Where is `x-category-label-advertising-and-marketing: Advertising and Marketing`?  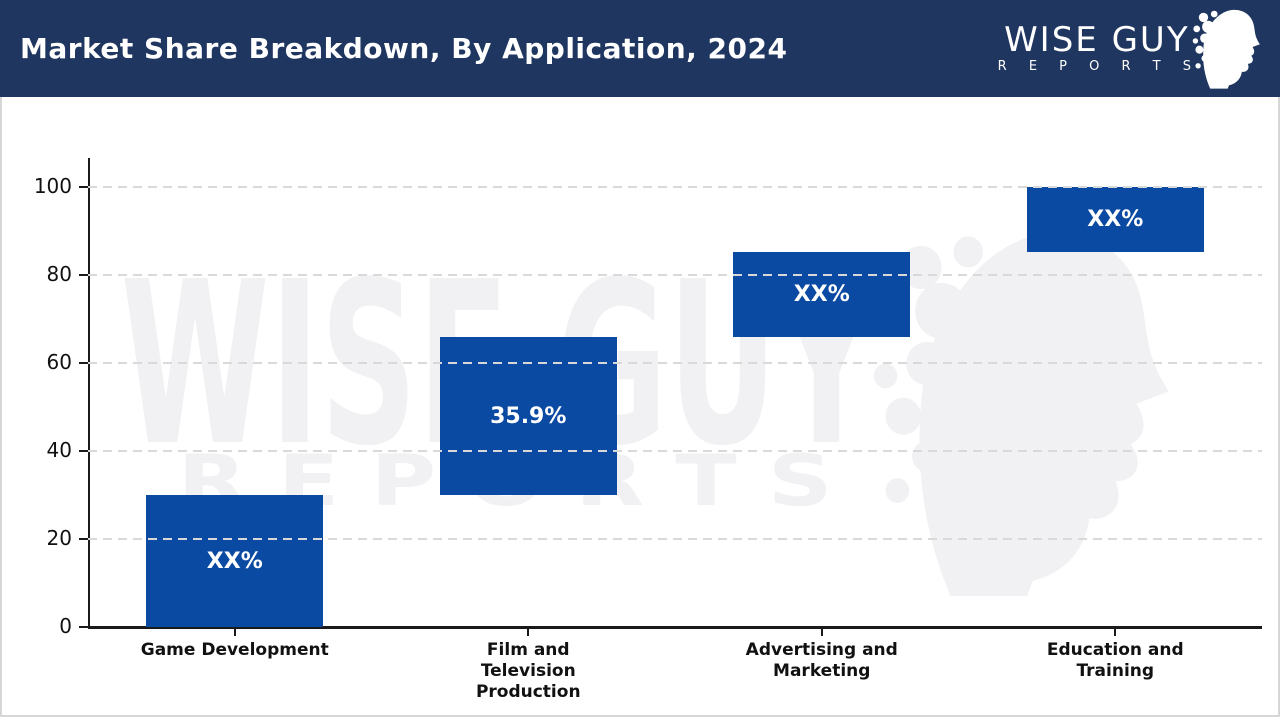 x-category-label-advertising-and-marketing: Advertising and Marketing is located at coordinates (822, 661).